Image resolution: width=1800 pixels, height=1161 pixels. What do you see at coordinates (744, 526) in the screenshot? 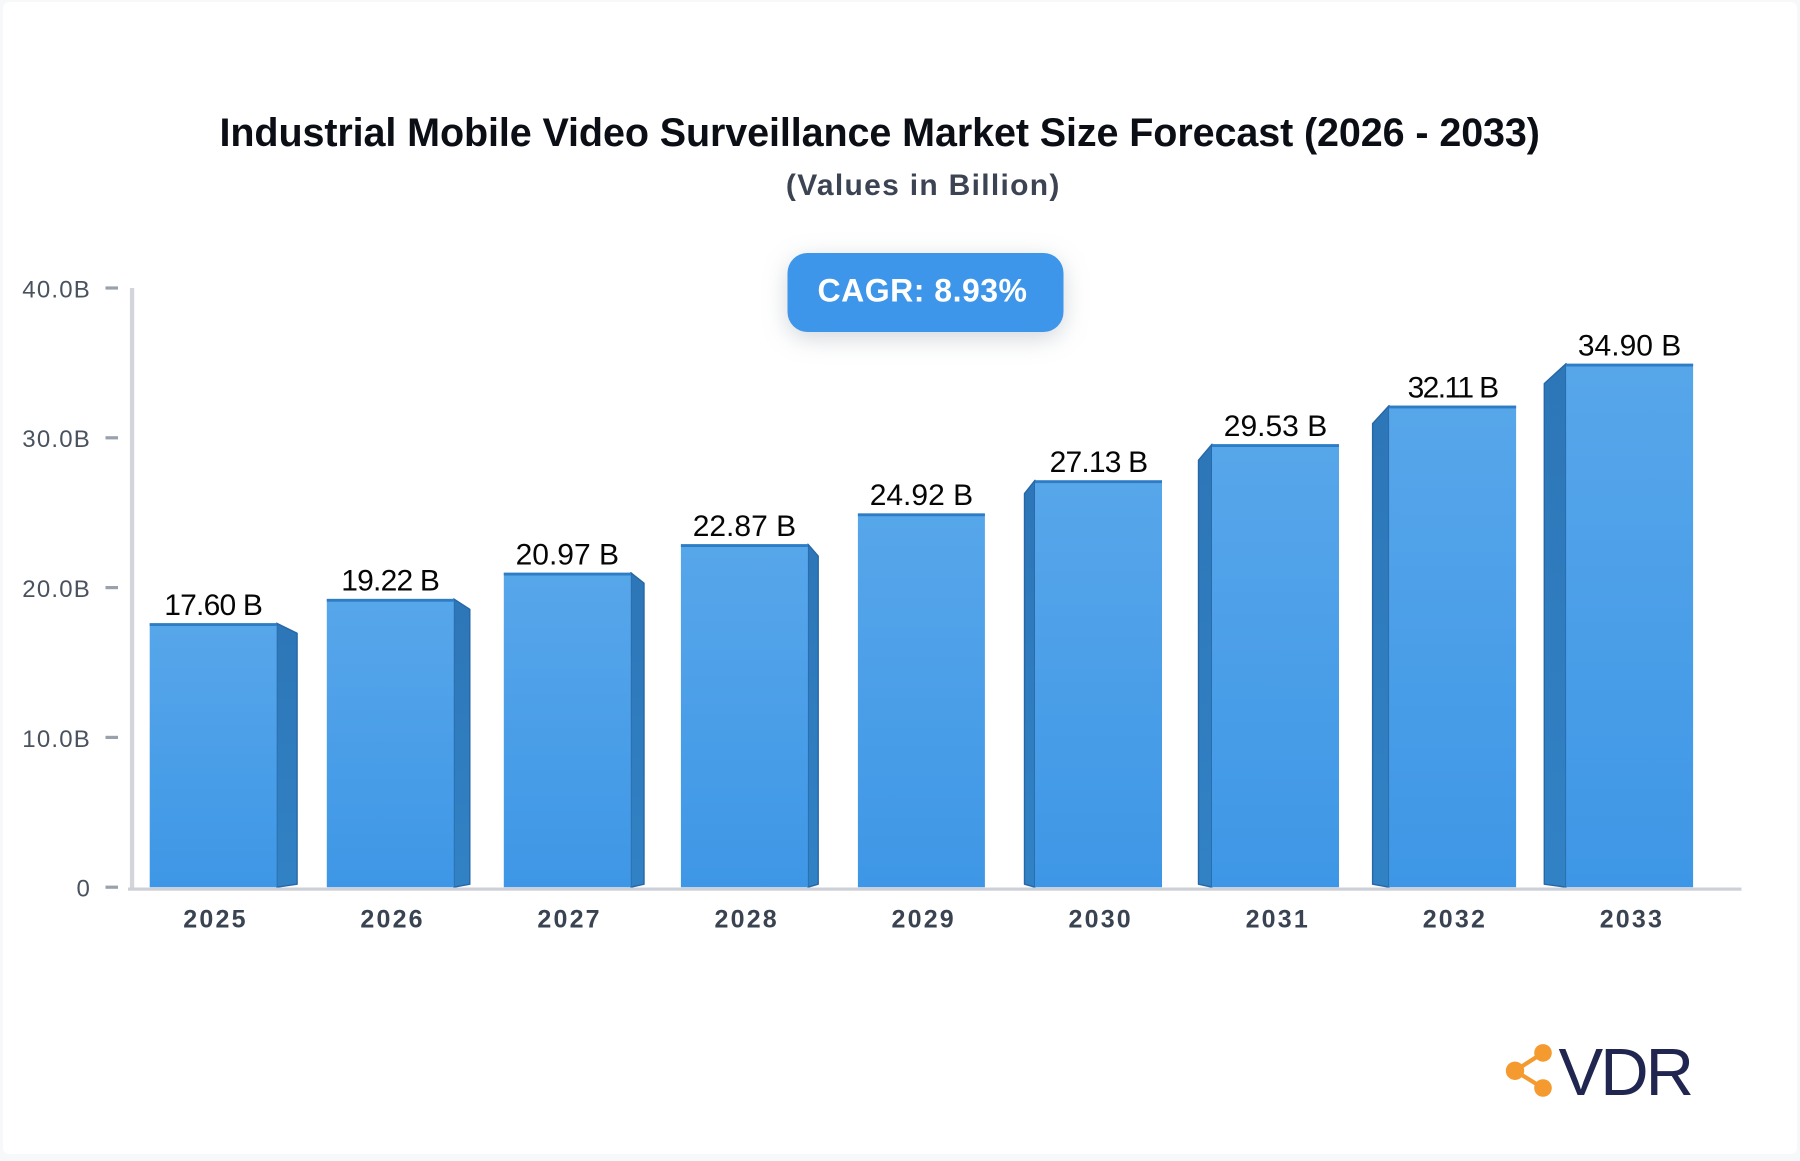
I see `svg-text: 22.87 B` at bounding box center [744, 526].